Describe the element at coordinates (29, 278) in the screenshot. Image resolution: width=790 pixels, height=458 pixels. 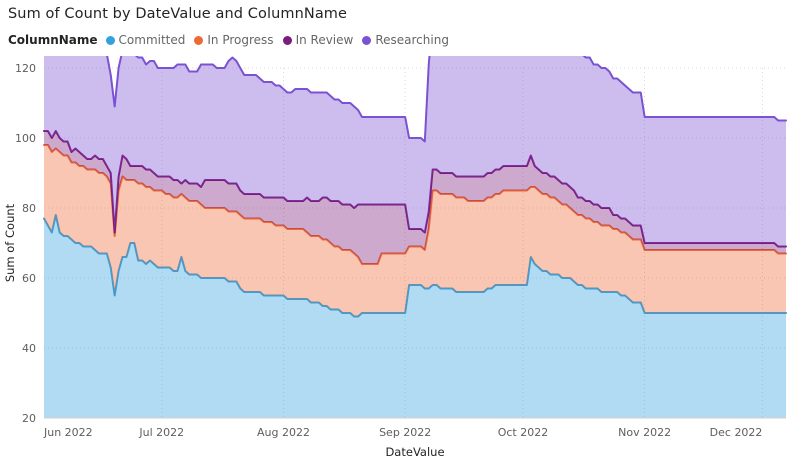
I see `y-axis-tick-label: 60` at that location.